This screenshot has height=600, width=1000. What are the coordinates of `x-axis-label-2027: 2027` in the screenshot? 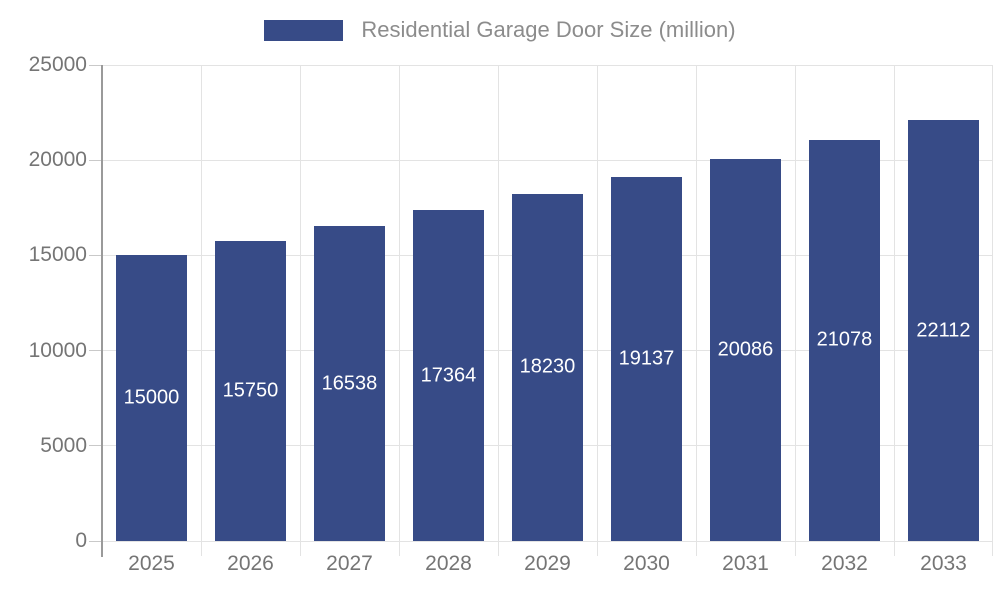 It's located at (349, 563).